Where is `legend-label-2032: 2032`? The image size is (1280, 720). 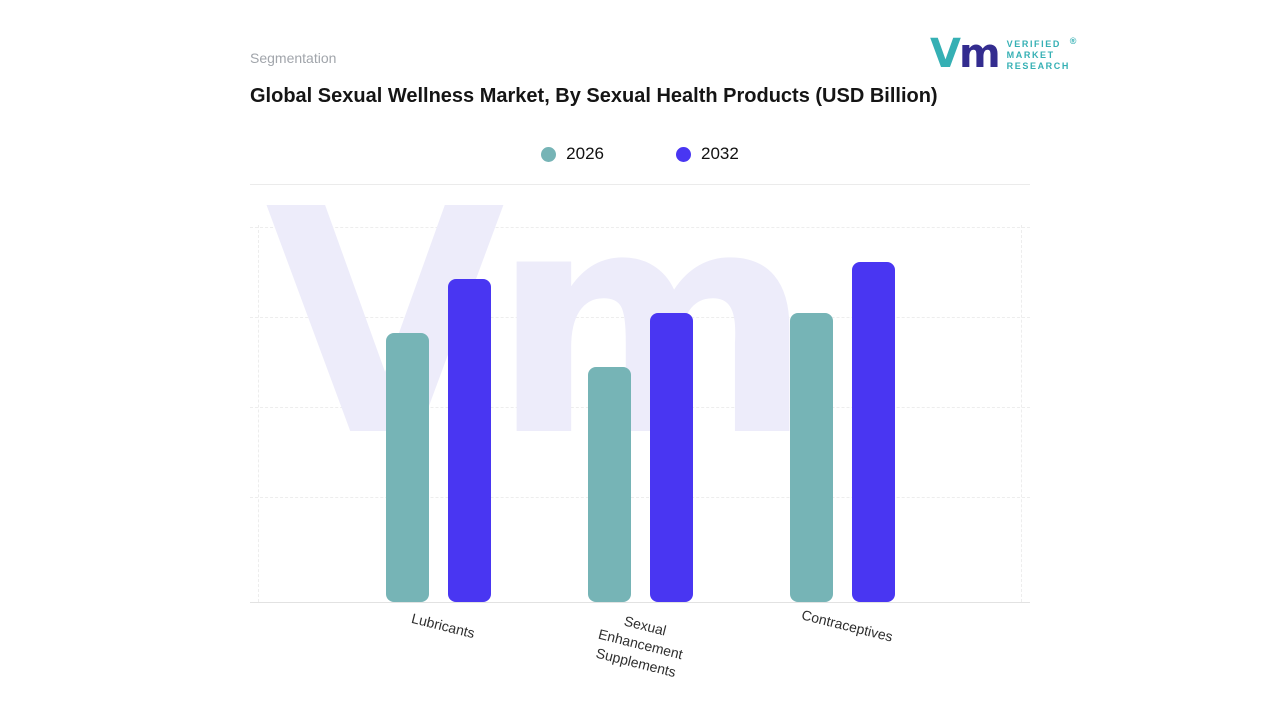
legend-label-2032: 2032 is located at coordinates (720, 153).